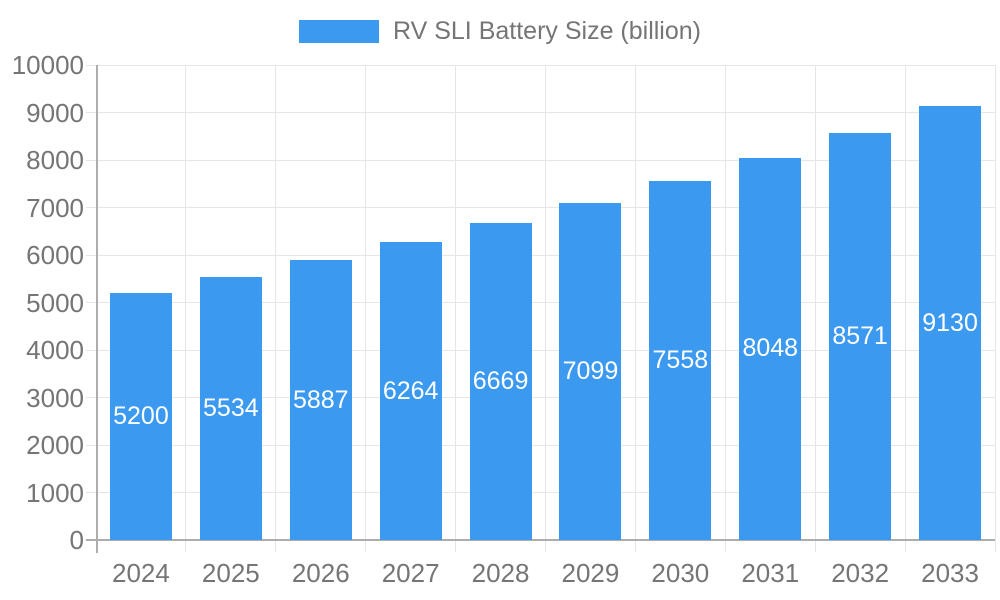 This screenshot has height=600, width=1000. What do you see at coordinates (590, 573) in the screenshot?
I see `x-axis-tick-label: 2029` at bounding box center [590, 573].